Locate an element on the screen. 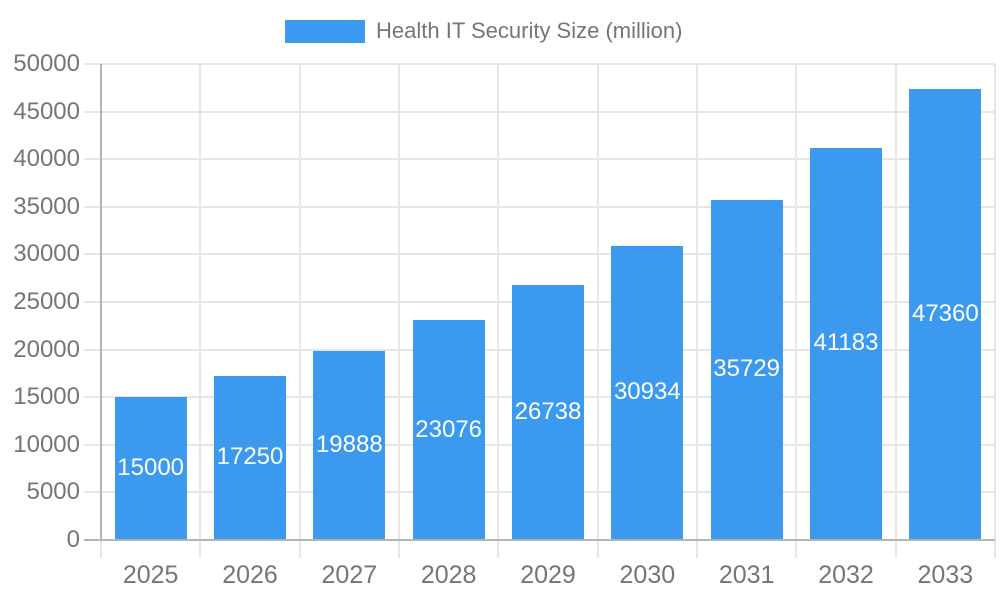  x-tick-label: 2033 is located at coordinates (945, 575).